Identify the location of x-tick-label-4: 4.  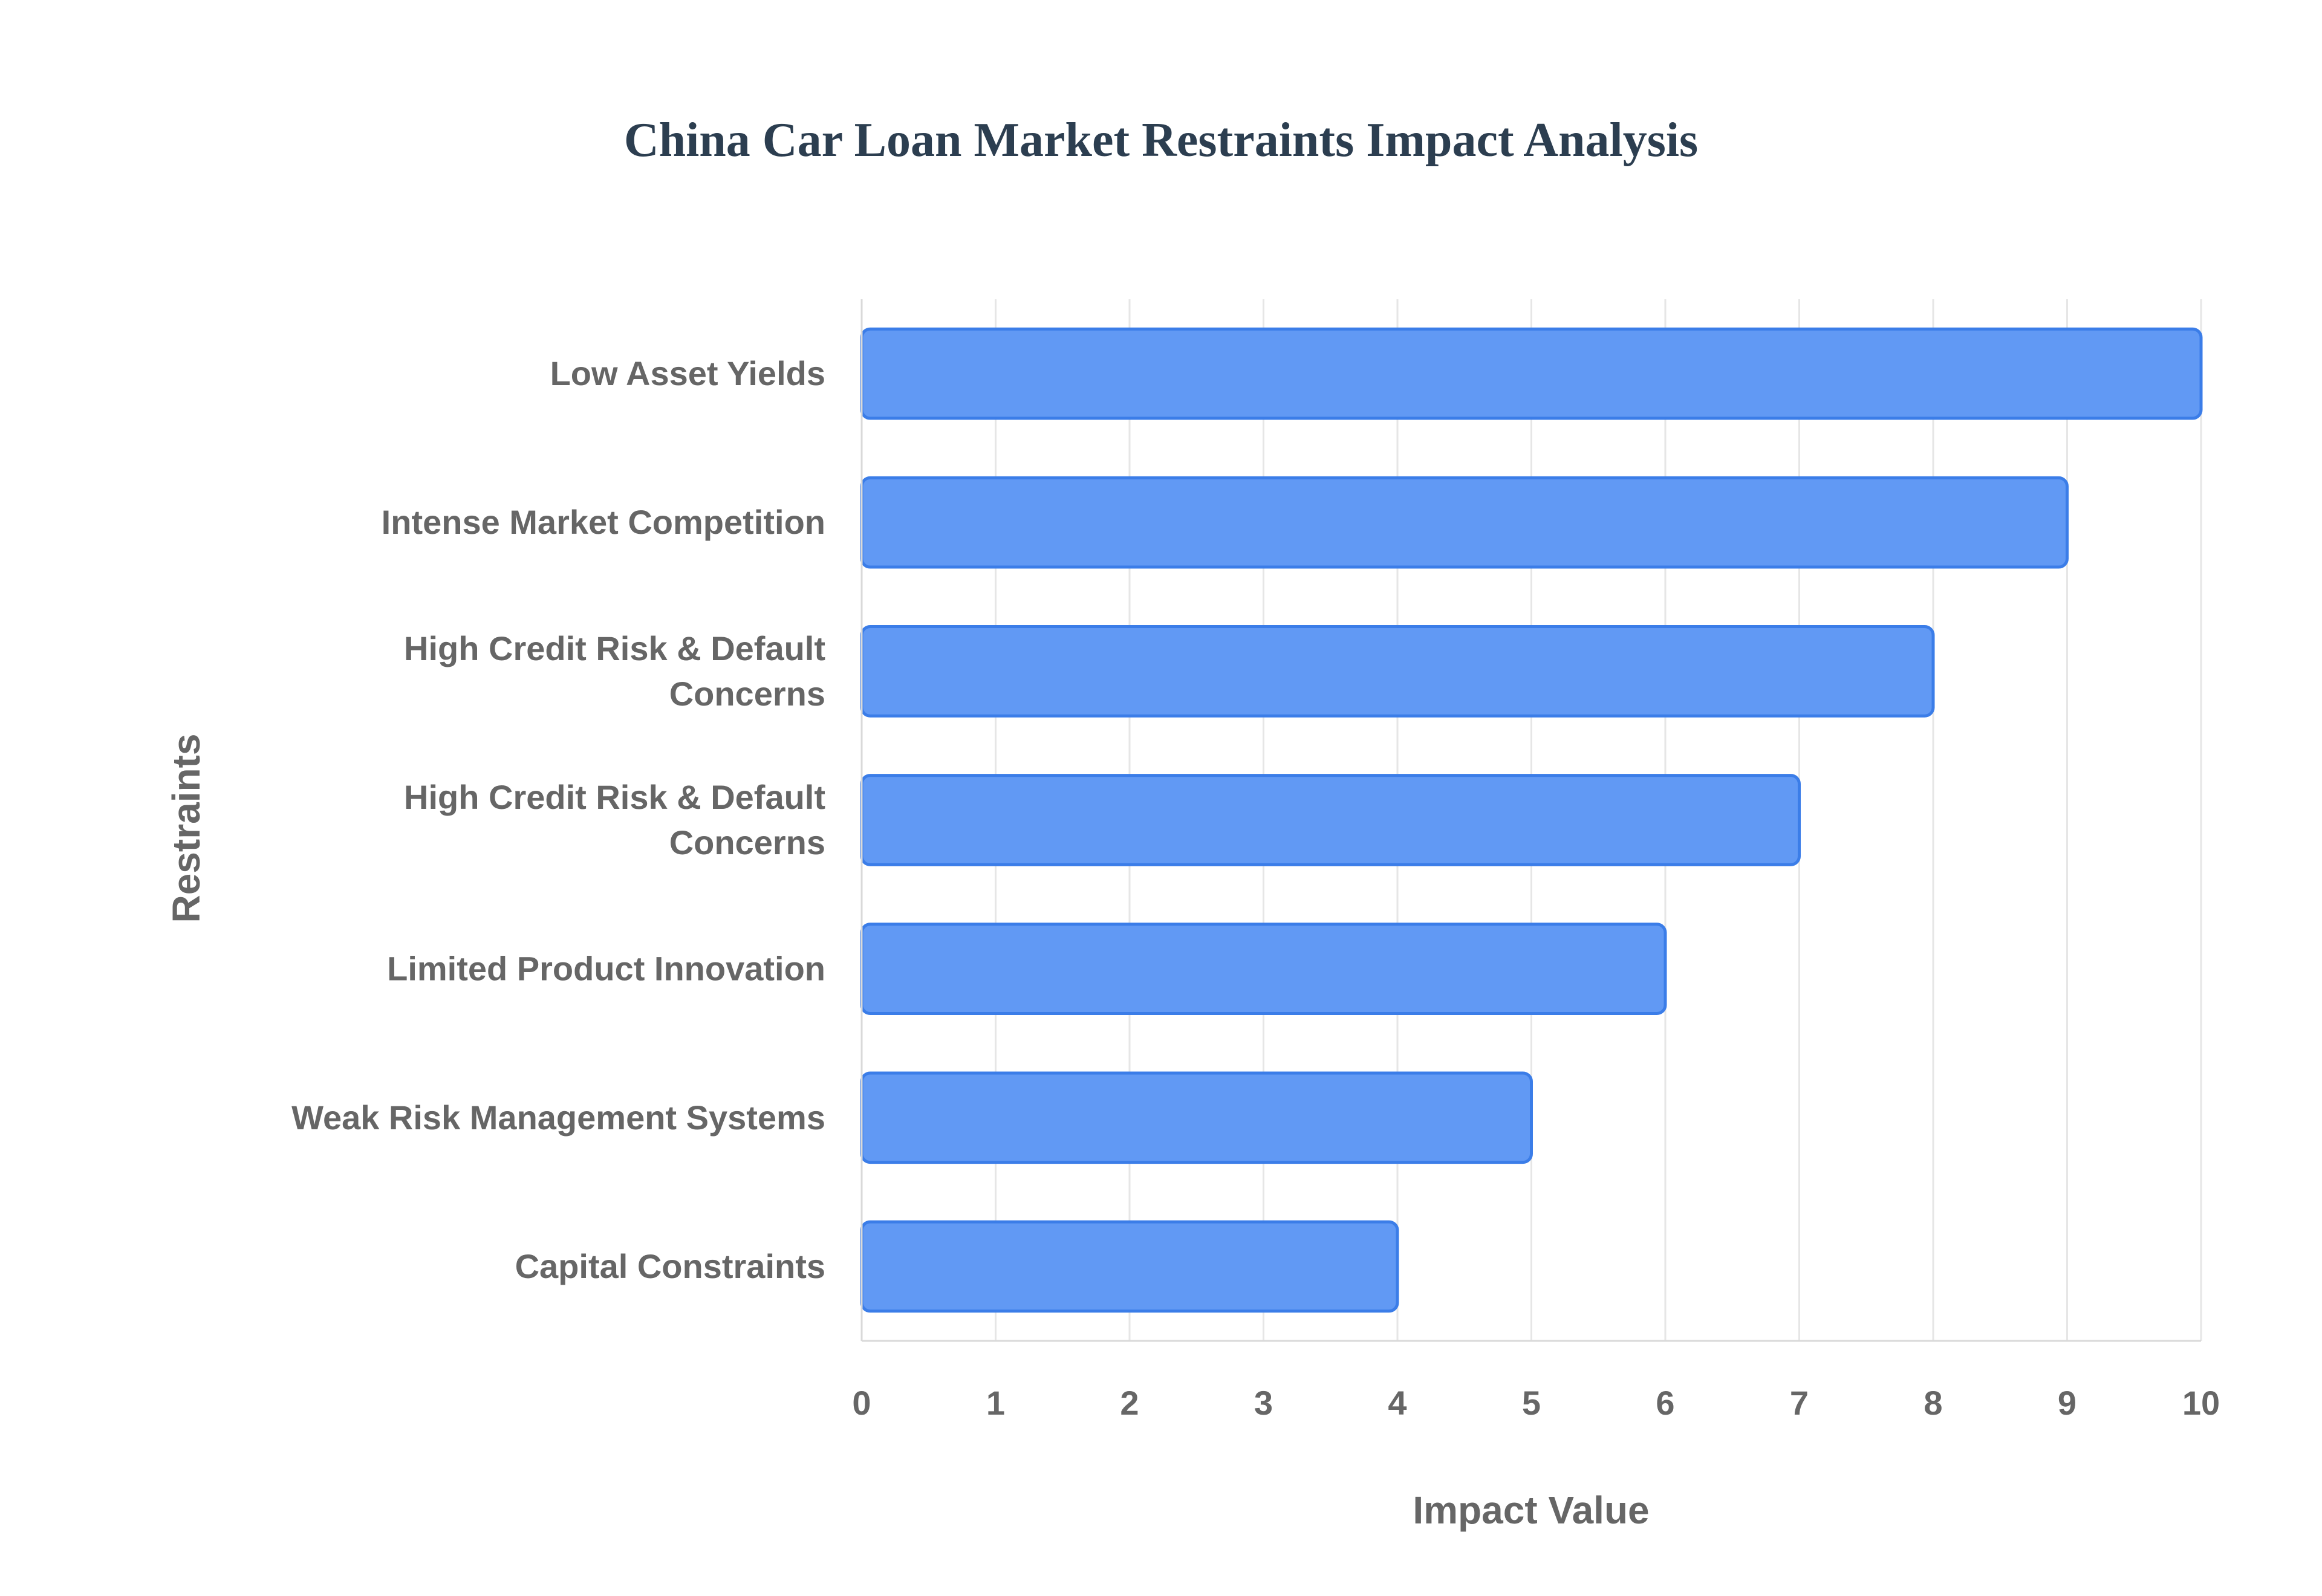
(1397, 1403).